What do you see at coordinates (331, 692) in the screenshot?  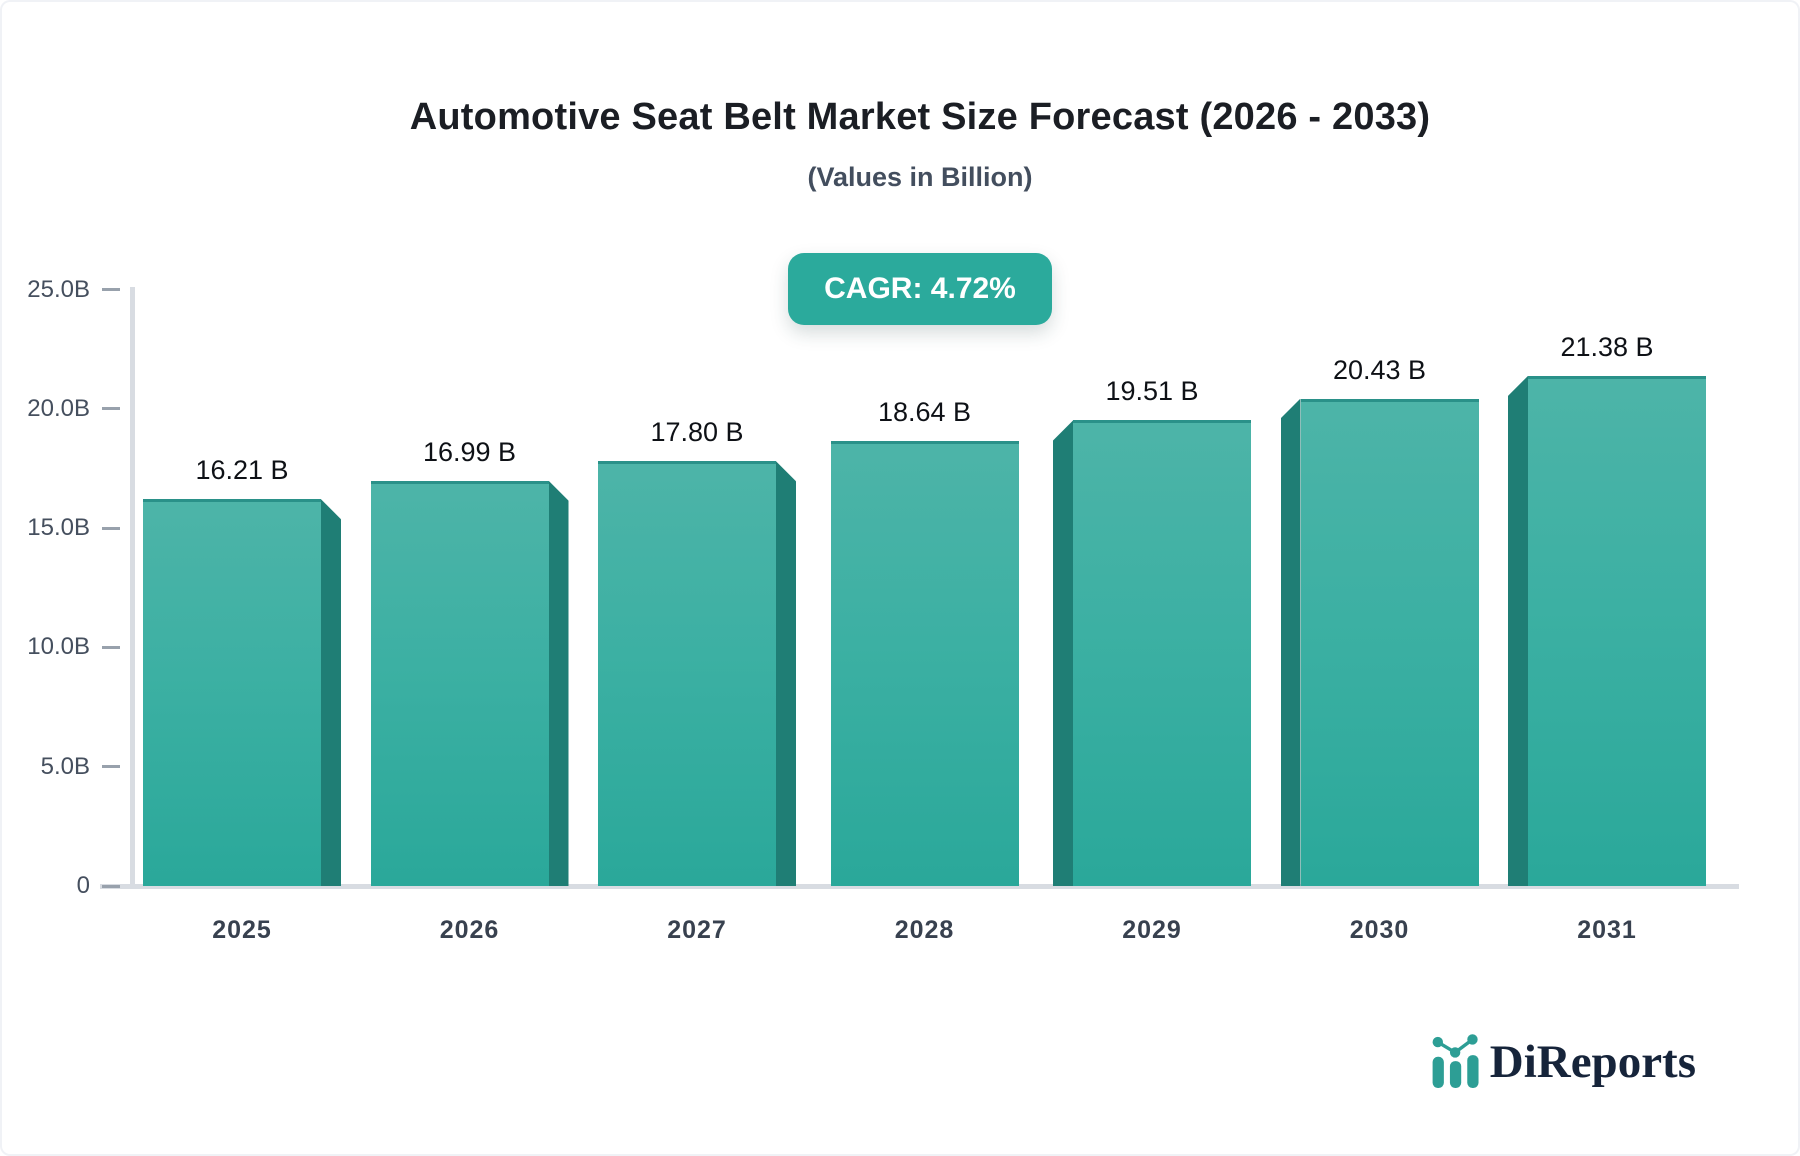 I see `bar-2025-3d-side` at bounding box center [331, 692].